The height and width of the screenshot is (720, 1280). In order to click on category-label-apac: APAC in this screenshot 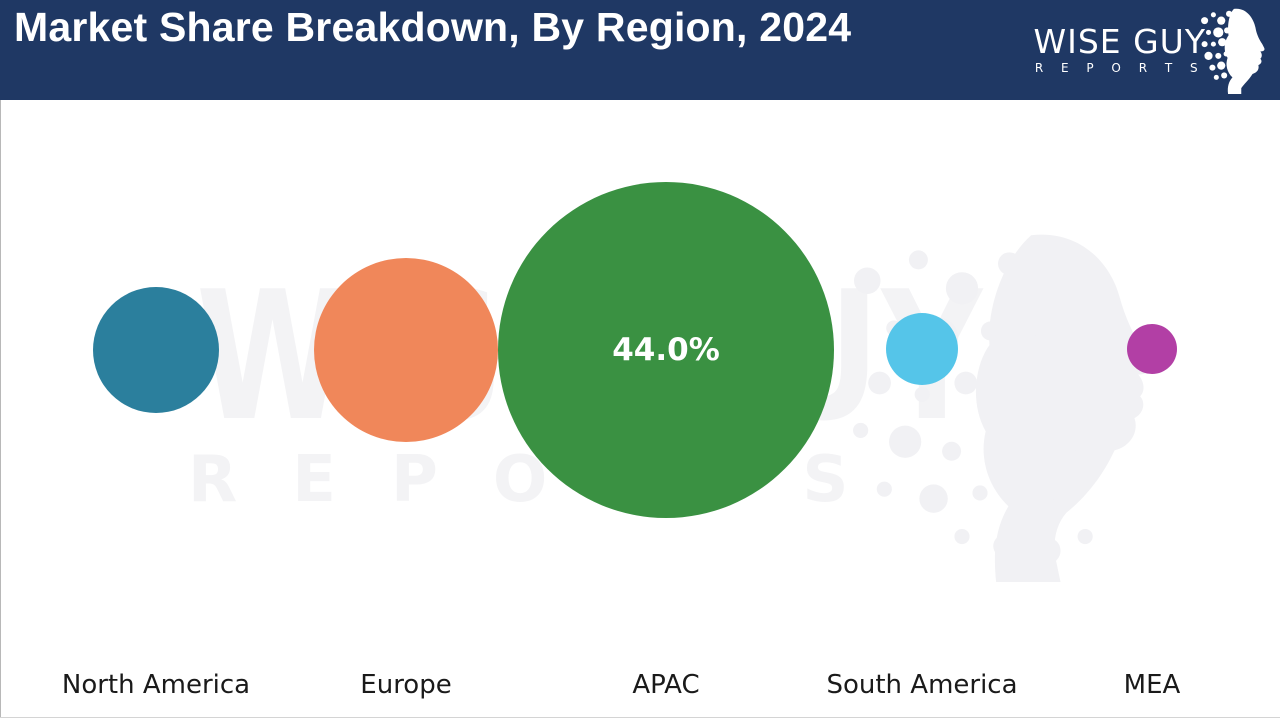, I will do `click(666, 685)`.